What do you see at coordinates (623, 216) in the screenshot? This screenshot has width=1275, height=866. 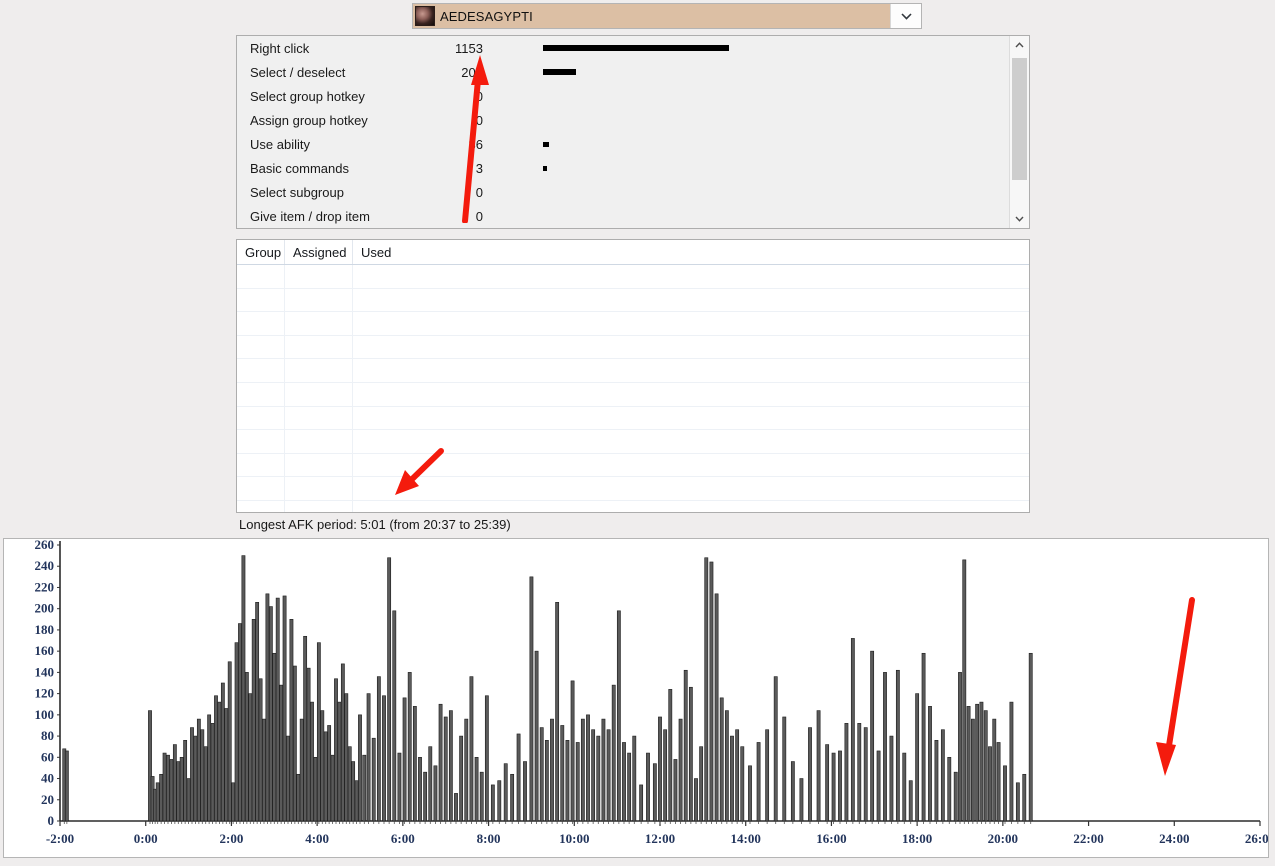 I see `action-row: Give item / drop item 0` at bounding box center [623, 216].